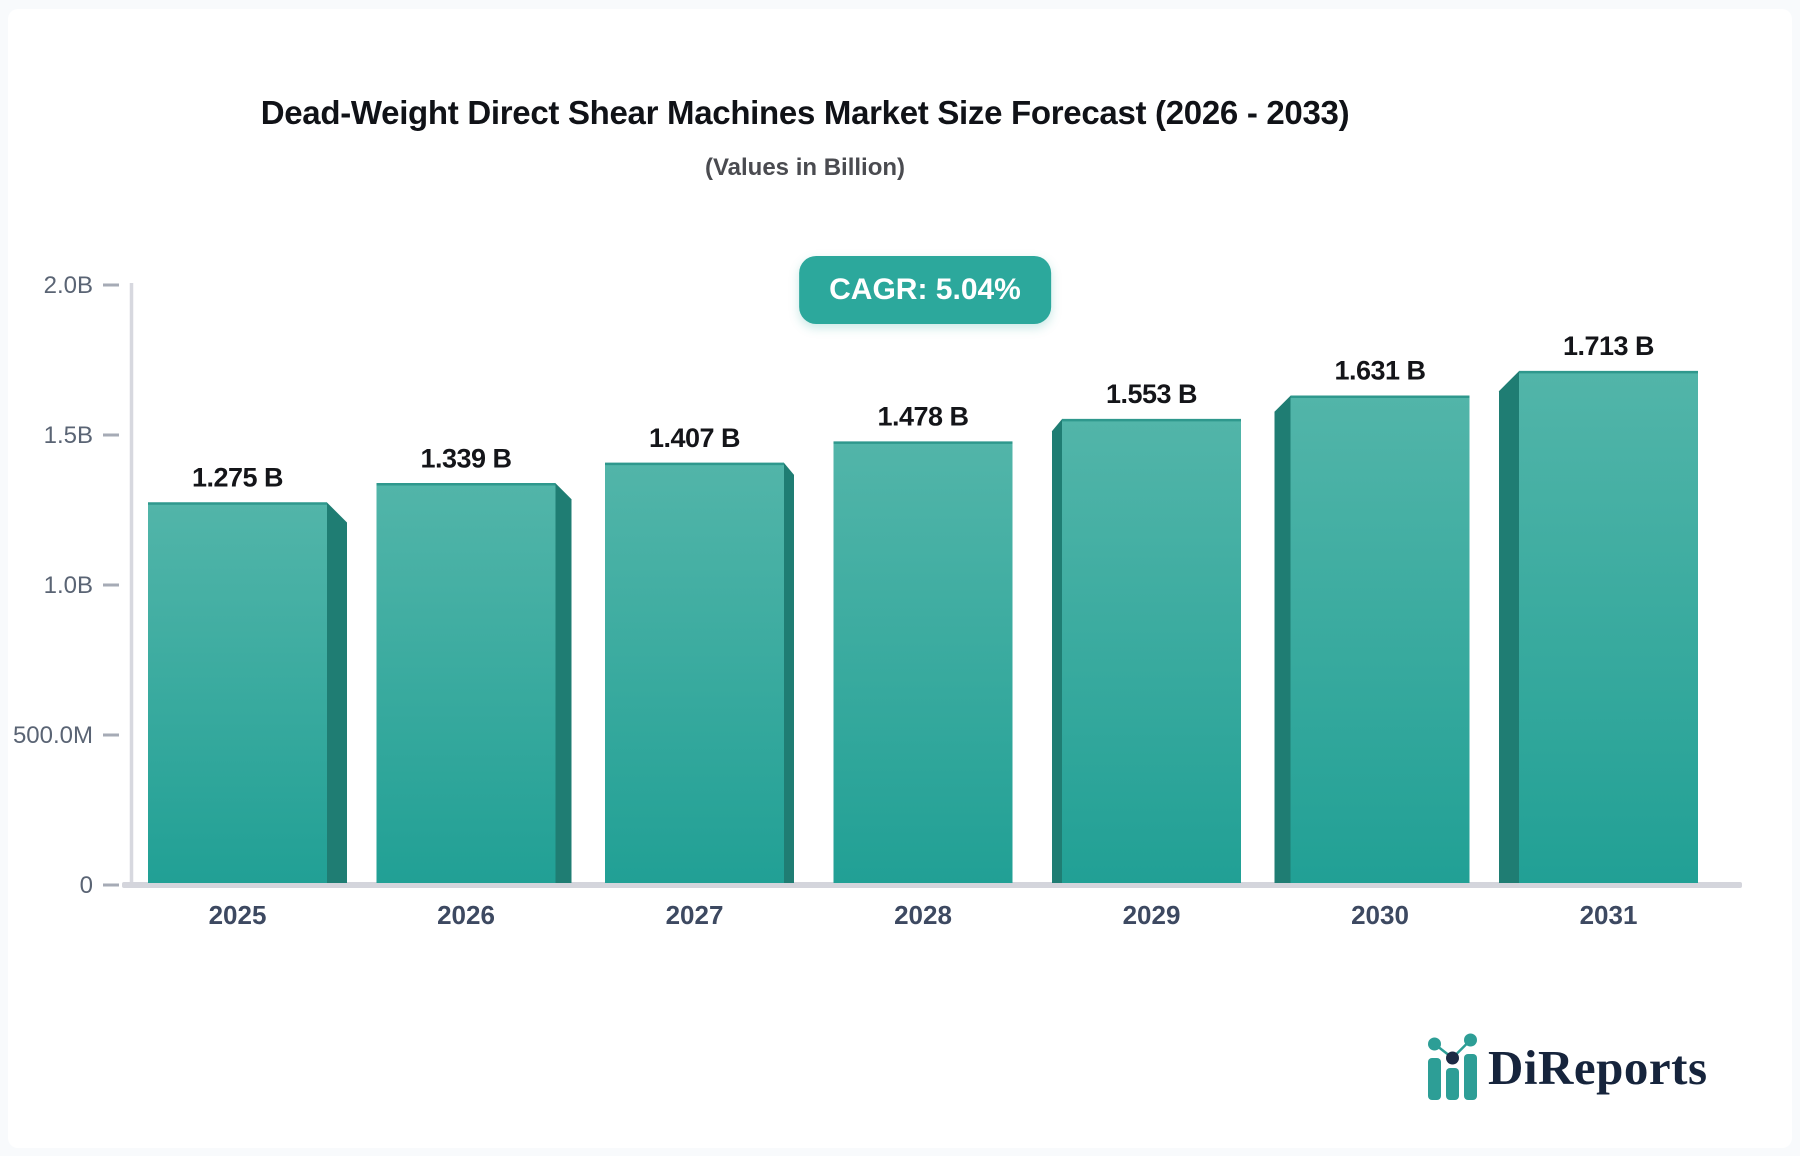 The height and width of the screenshot is (1156, 1800). I want to click on bar-2027, so click(694, 672).